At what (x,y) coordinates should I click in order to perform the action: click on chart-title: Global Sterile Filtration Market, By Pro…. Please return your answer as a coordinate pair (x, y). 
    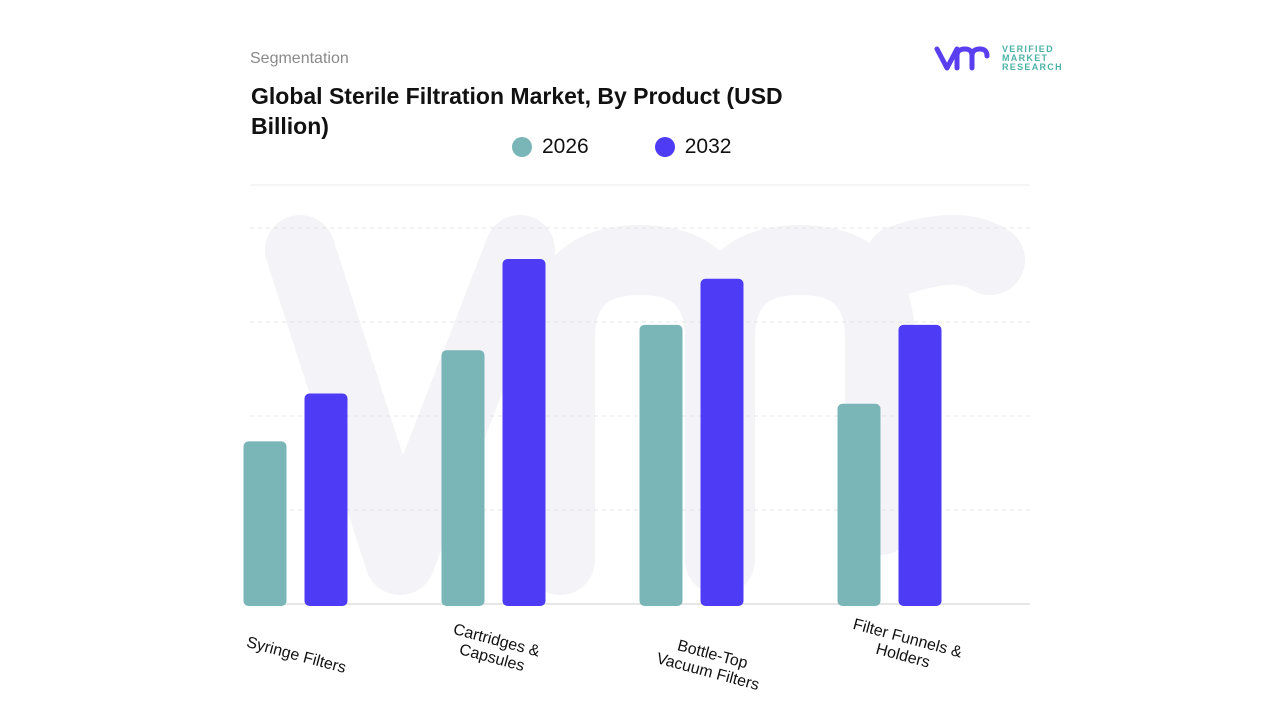
    Looking at the image, I should click on (517, 111).